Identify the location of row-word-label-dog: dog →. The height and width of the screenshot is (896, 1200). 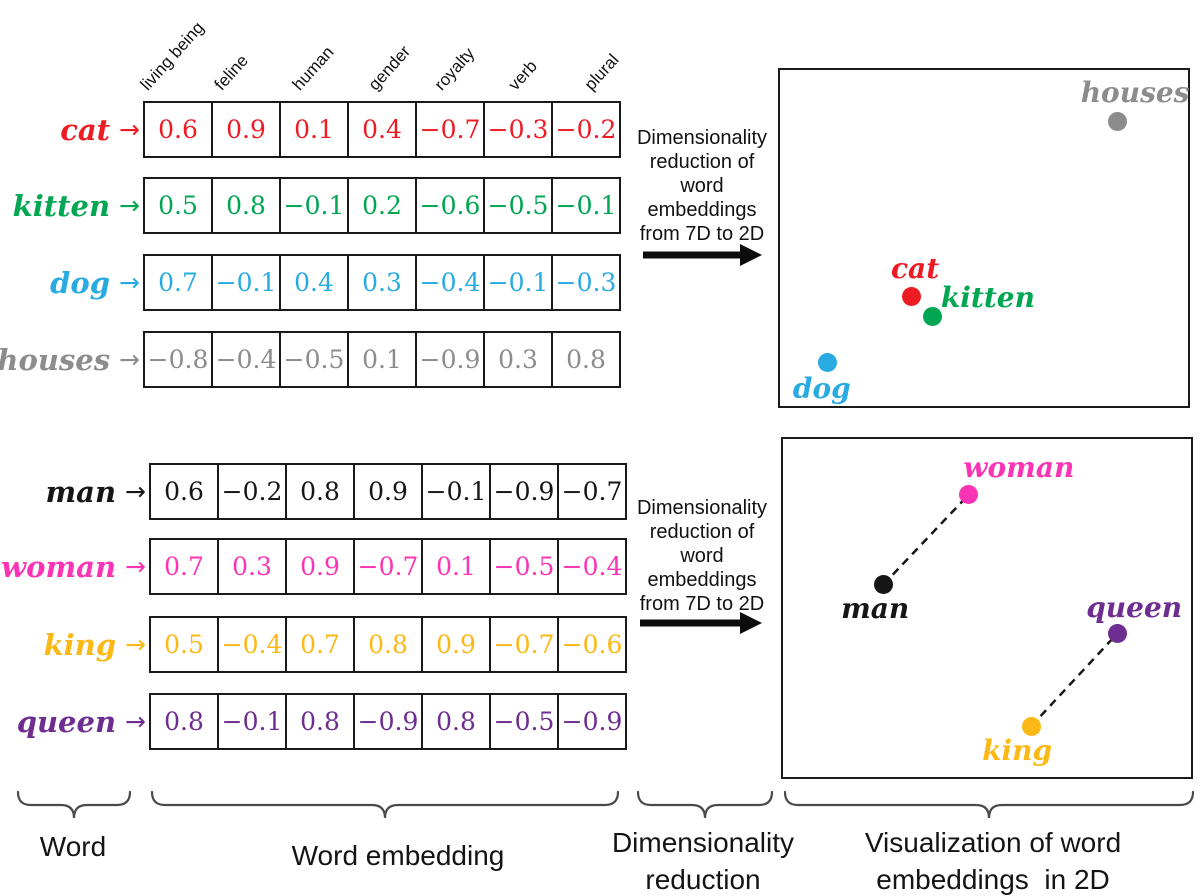
(70, 282).